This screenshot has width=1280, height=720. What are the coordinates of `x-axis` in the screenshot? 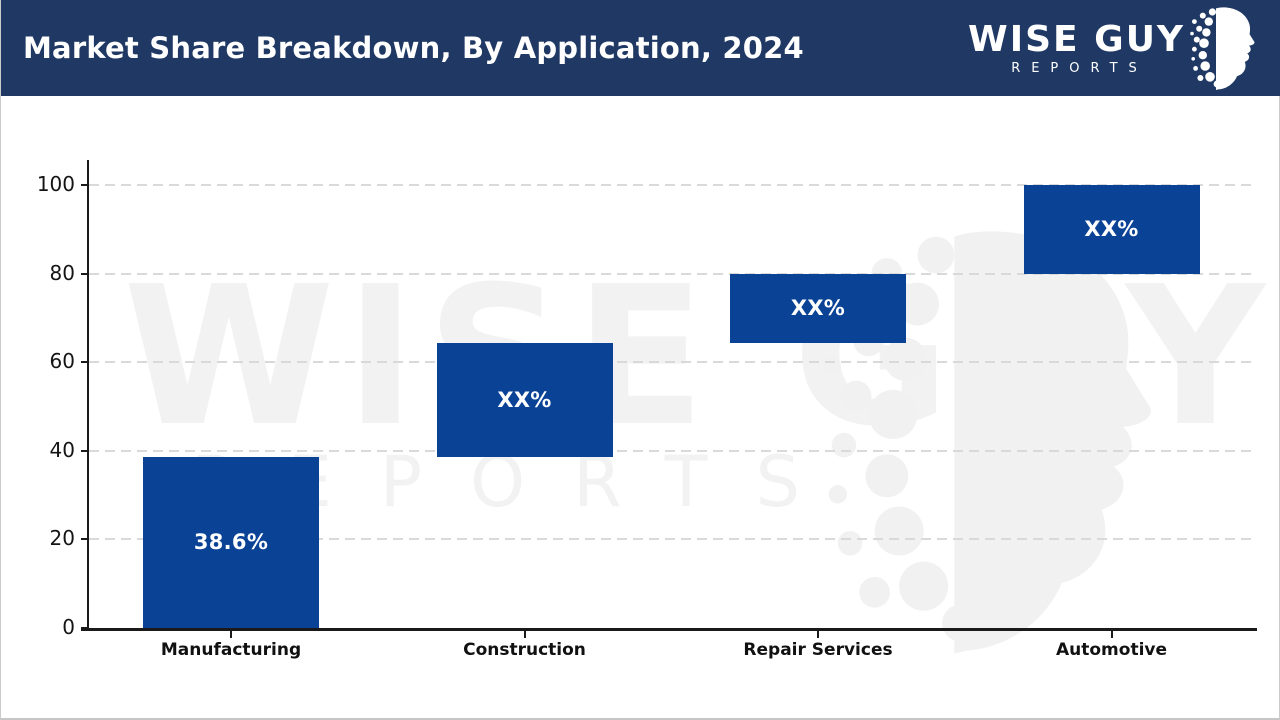 It's located at (669, 629).